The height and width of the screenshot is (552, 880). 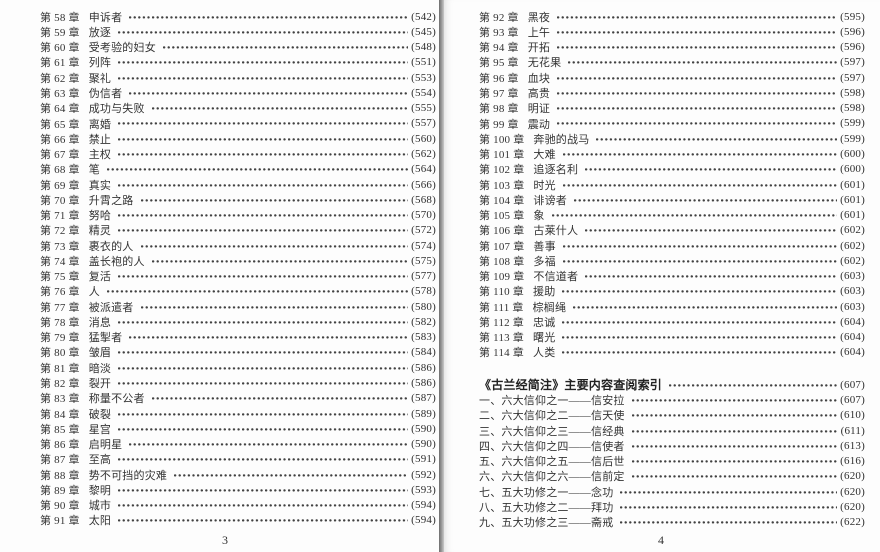 I want to click on chapter-label: 第 108 章, so click(x=502, y=261).